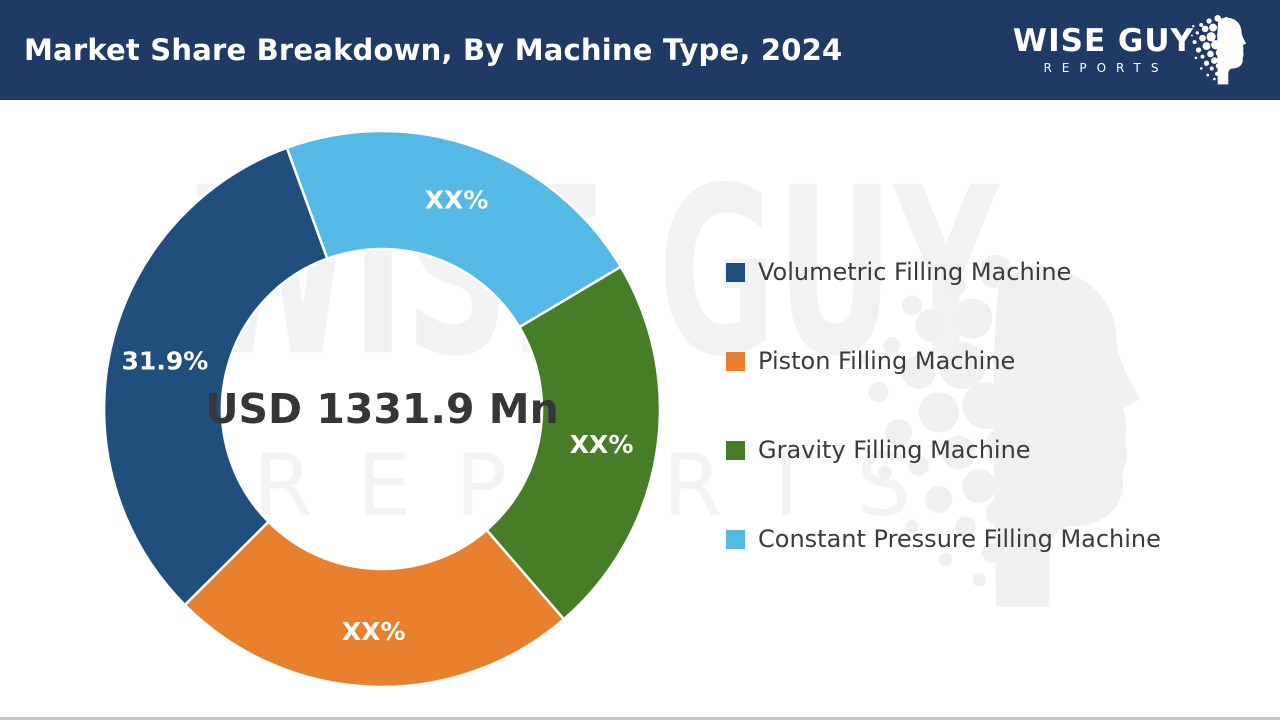 This screenshot has height=720, width=1280. I want to click on wedge-volumetric-filling-machine, so click(215, 376).